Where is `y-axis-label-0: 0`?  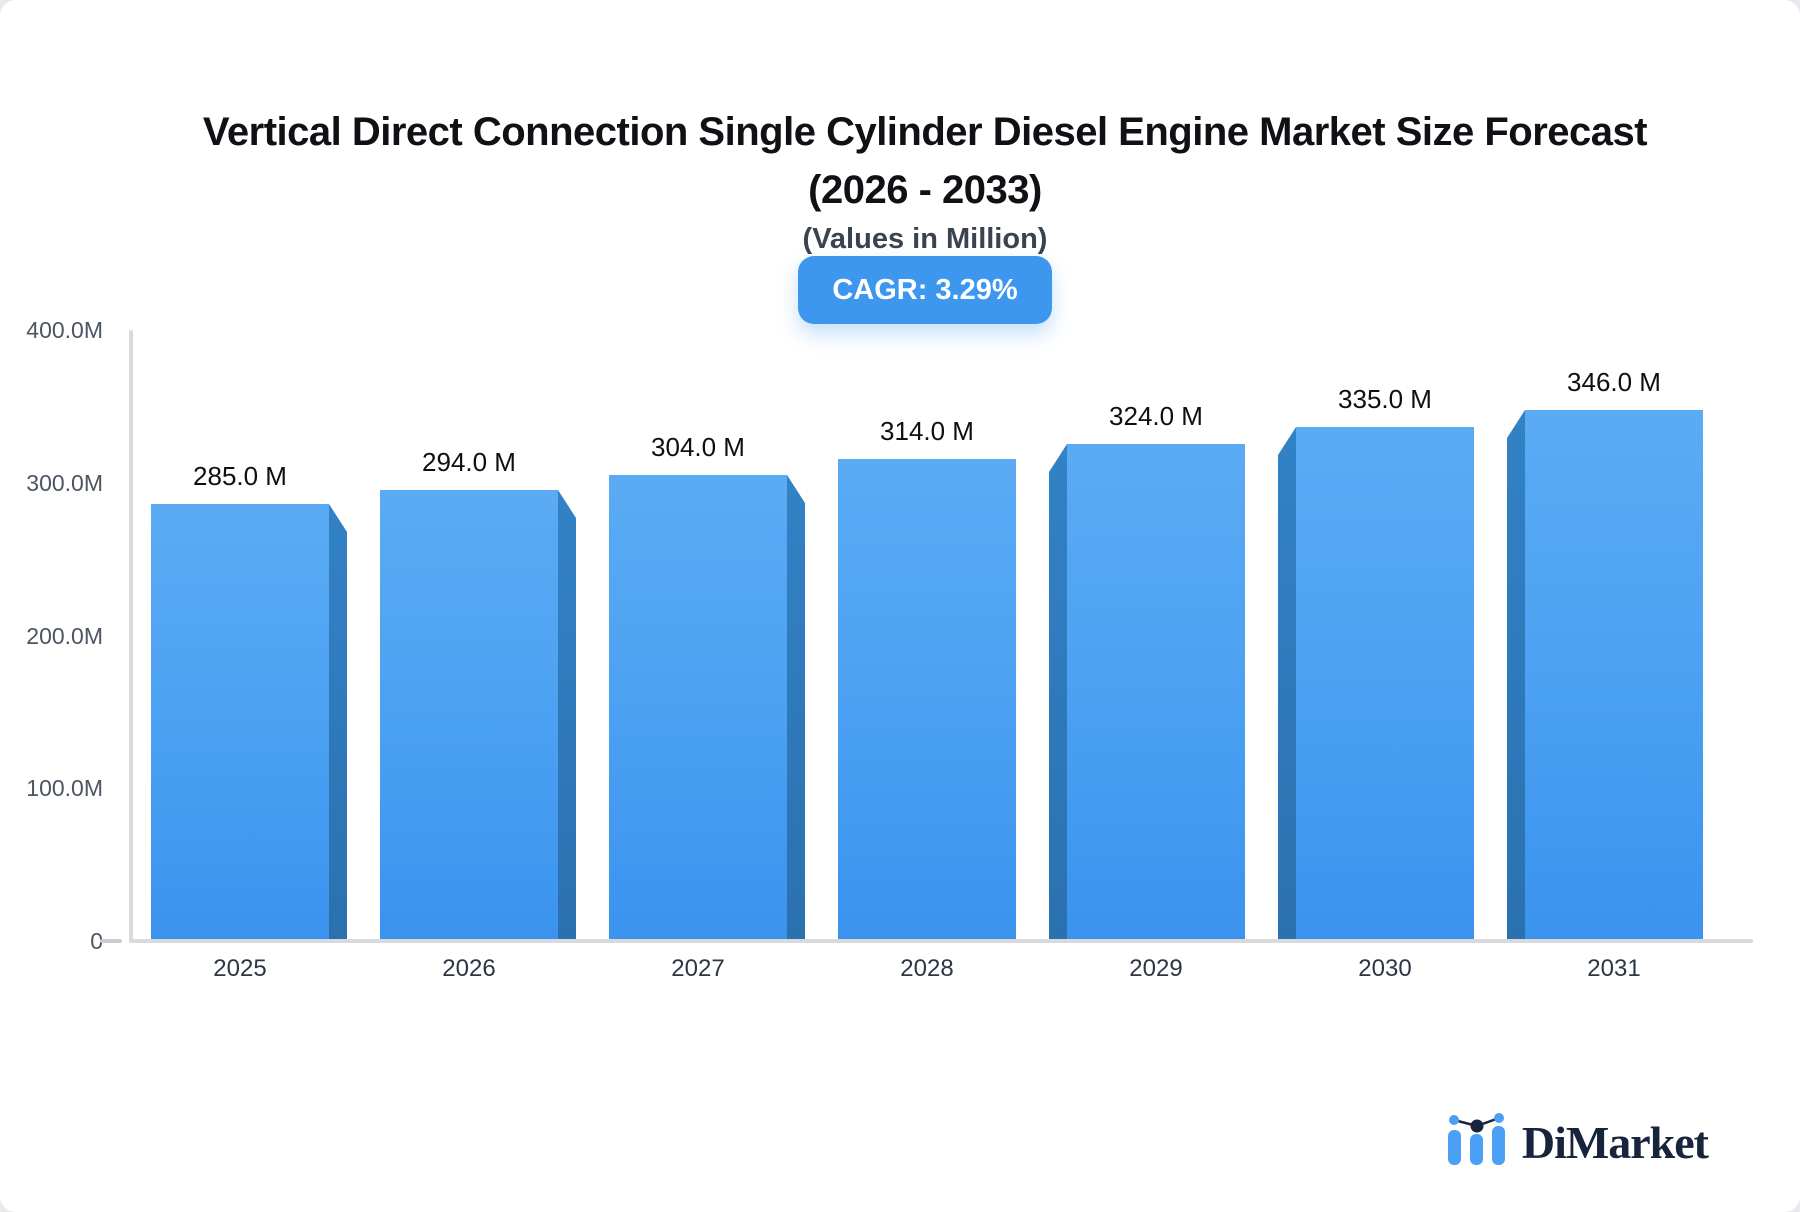
y-axis-label-0: 0 is located at coordinates (96, 941).